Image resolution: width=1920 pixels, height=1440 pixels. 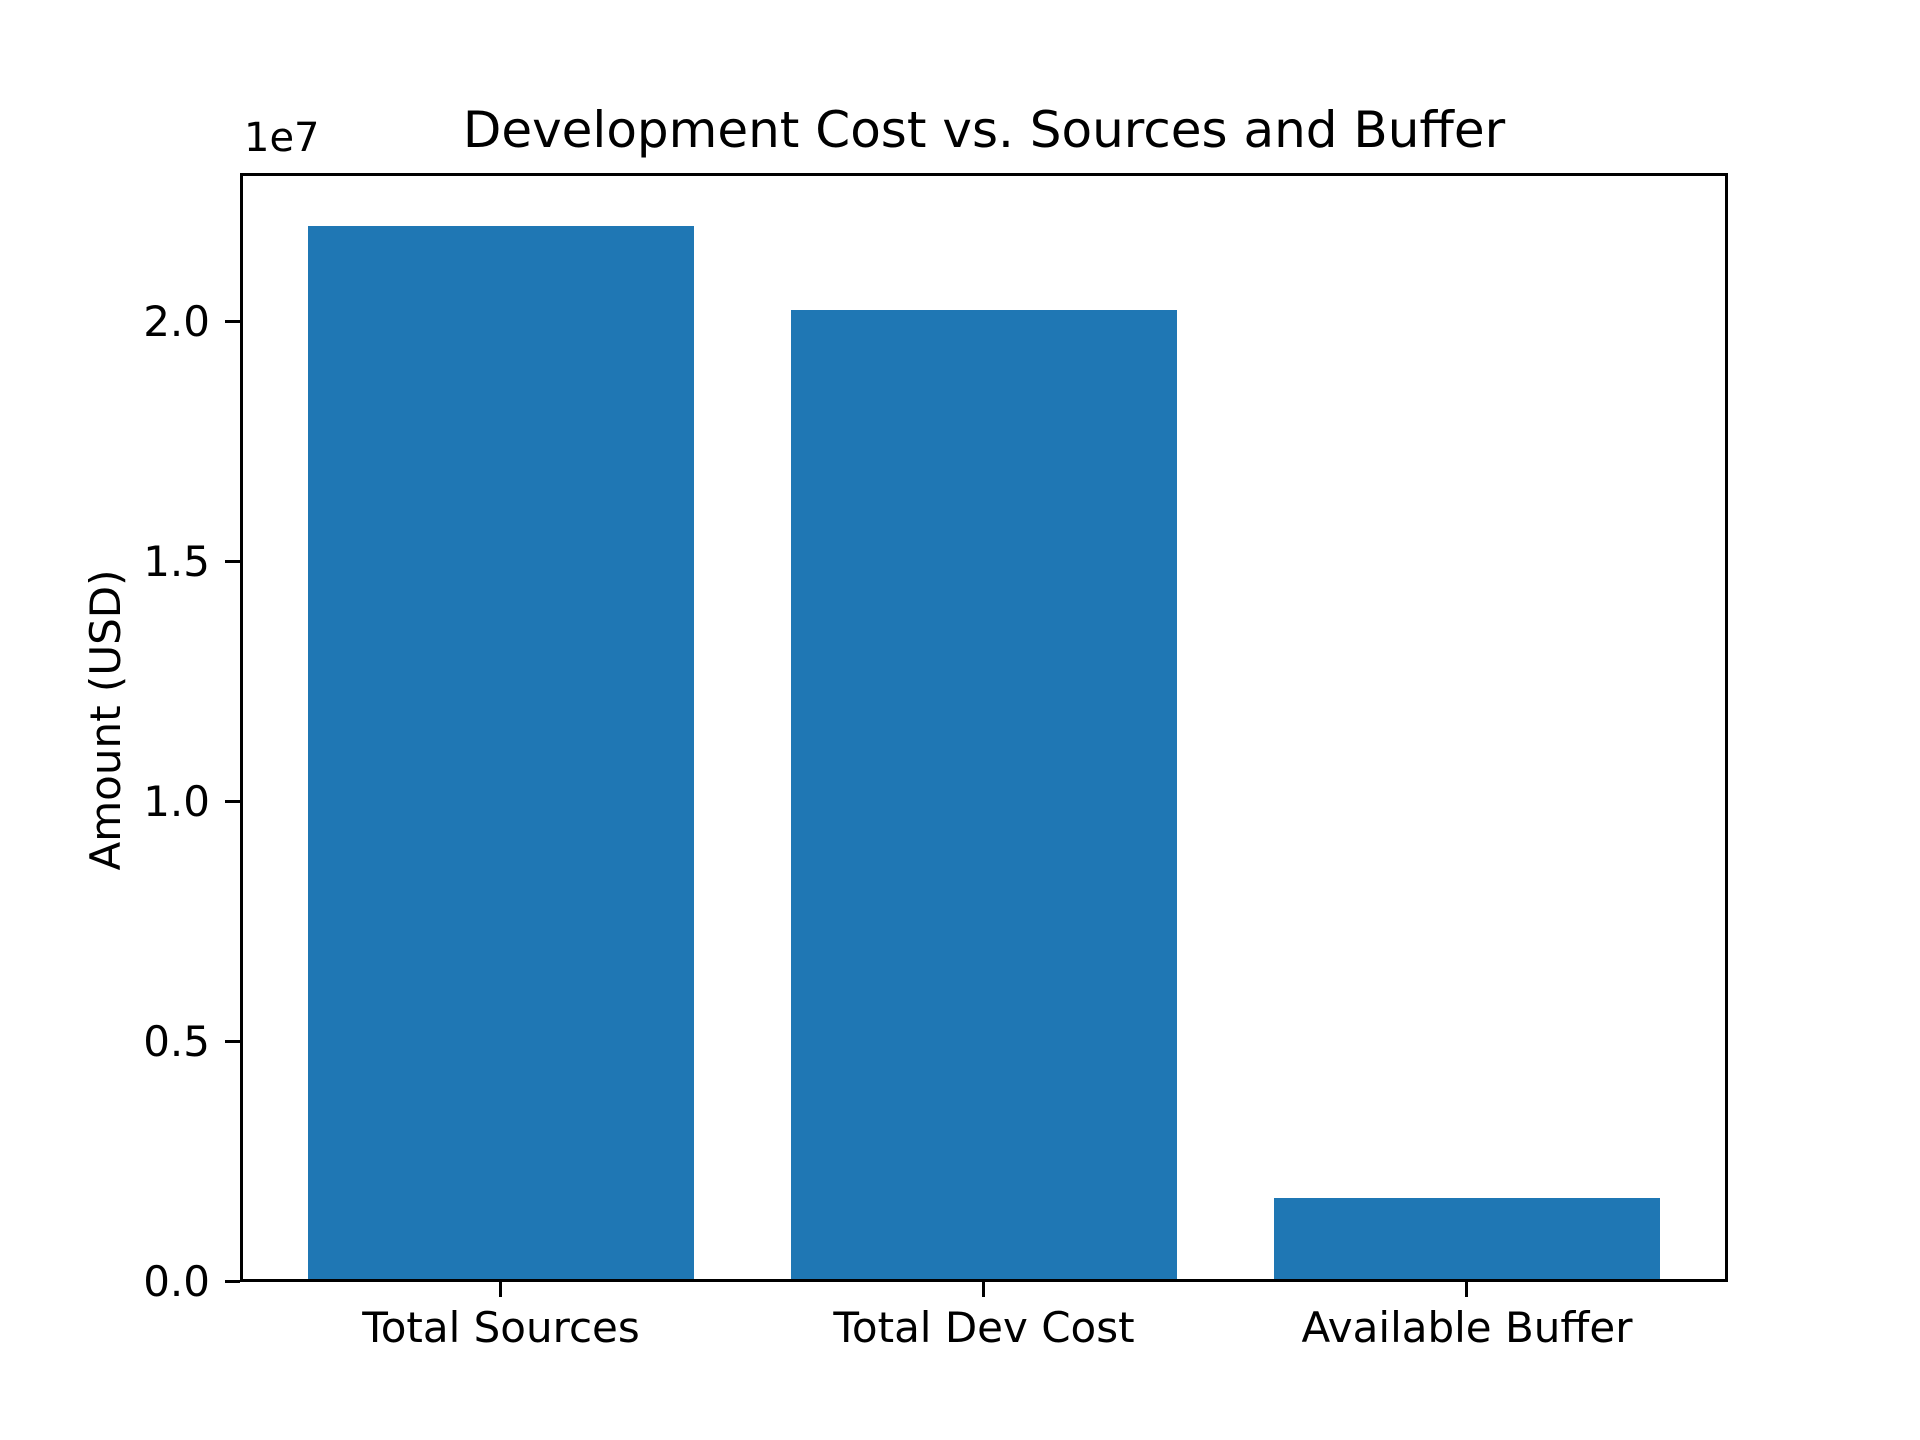 What do you see at coordinates (176, 1041) in the screenshot?
I see `y-tick-label: 0.5` at bounding box center [176, 1041].